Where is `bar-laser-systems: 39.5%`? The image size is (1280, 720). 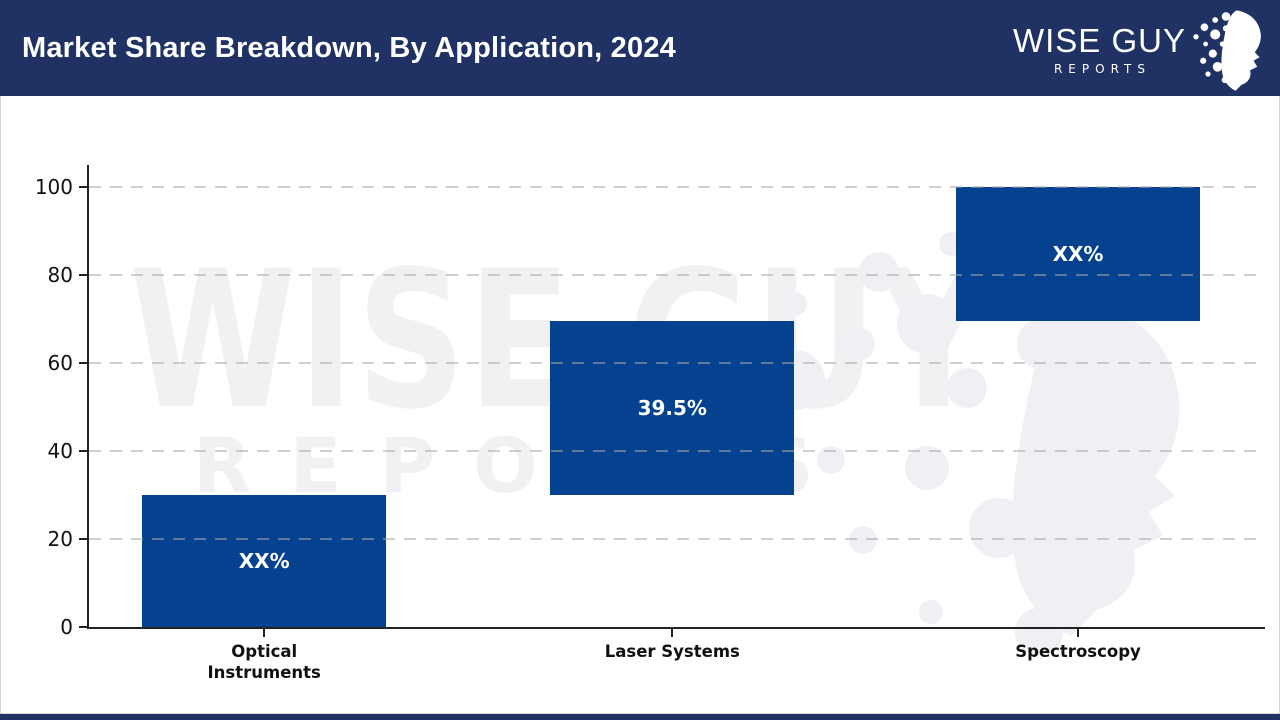 bar-laser-systems: 39.5% is located at coordinates (672, 408).